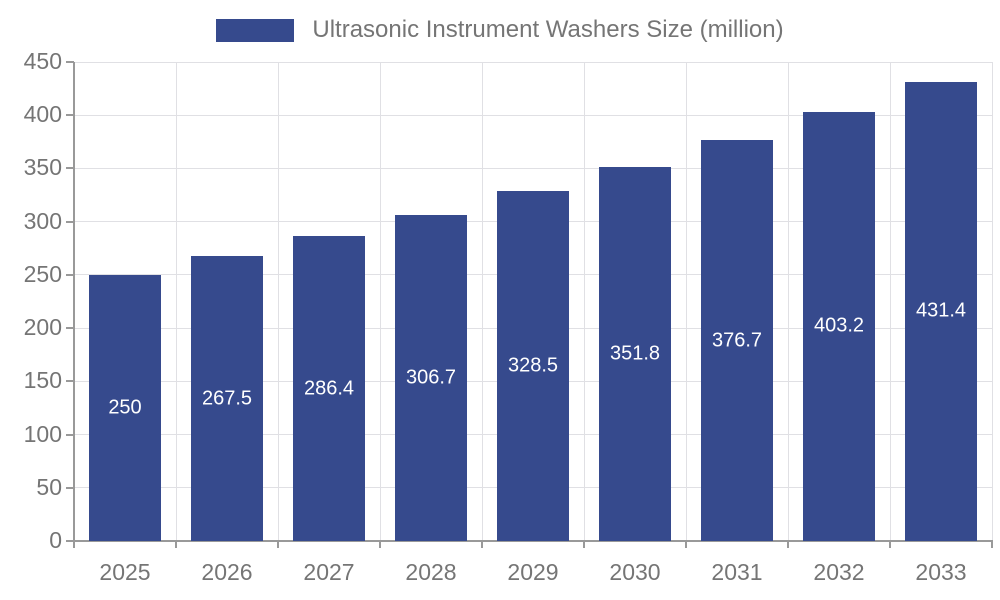 This screenshot has height=600, width=1000. I want to click on x-axis-label: 2033, so click(941, 572).